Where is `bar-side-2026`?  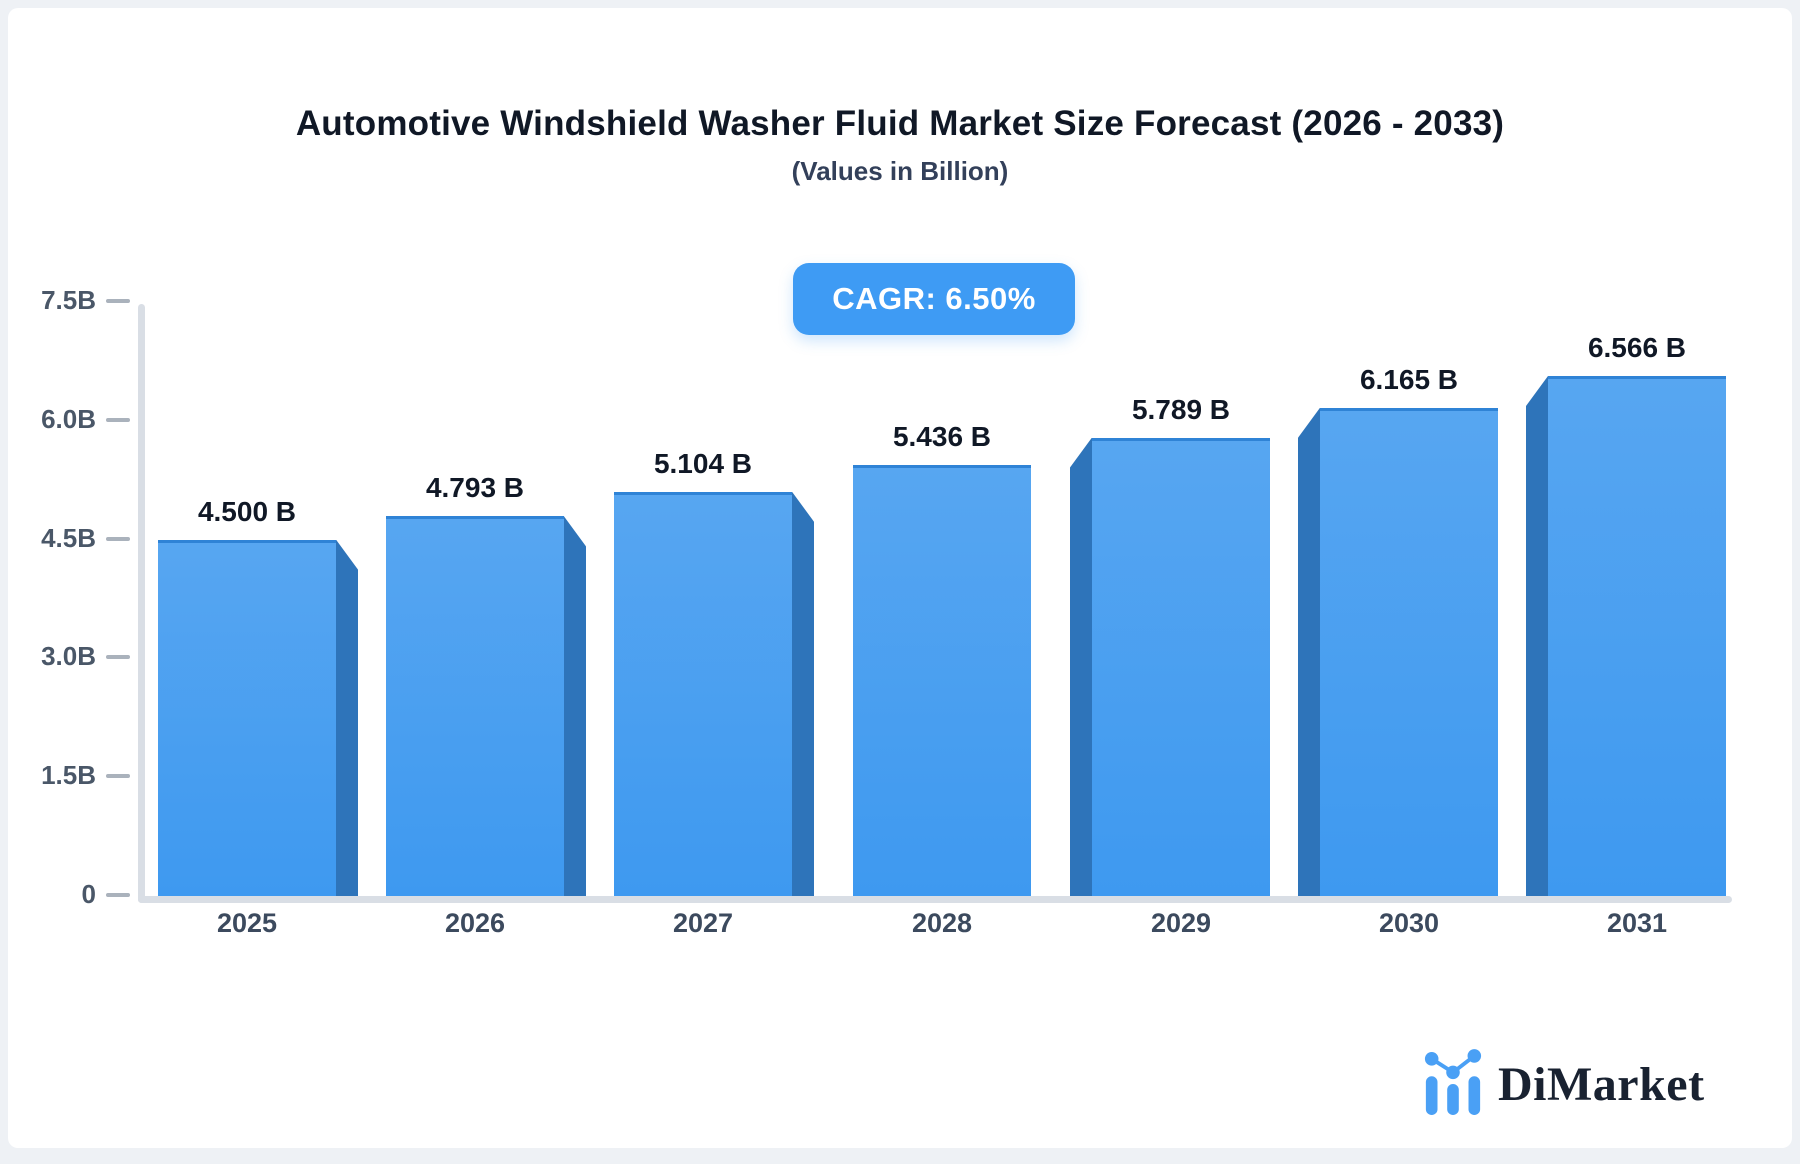 bar-side-2026 is located at coordinates (575, 706).